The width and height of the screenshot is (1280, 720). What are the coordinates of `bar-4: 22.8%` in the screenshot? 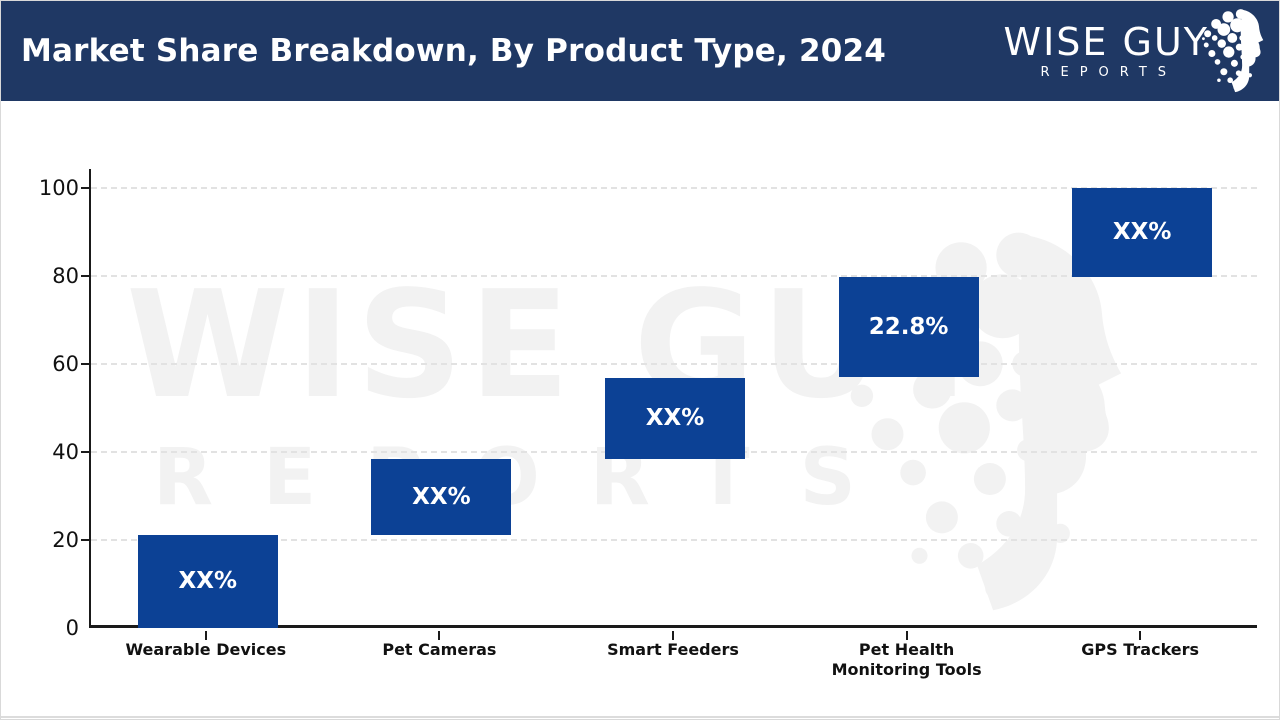 It's located at (908, 327).